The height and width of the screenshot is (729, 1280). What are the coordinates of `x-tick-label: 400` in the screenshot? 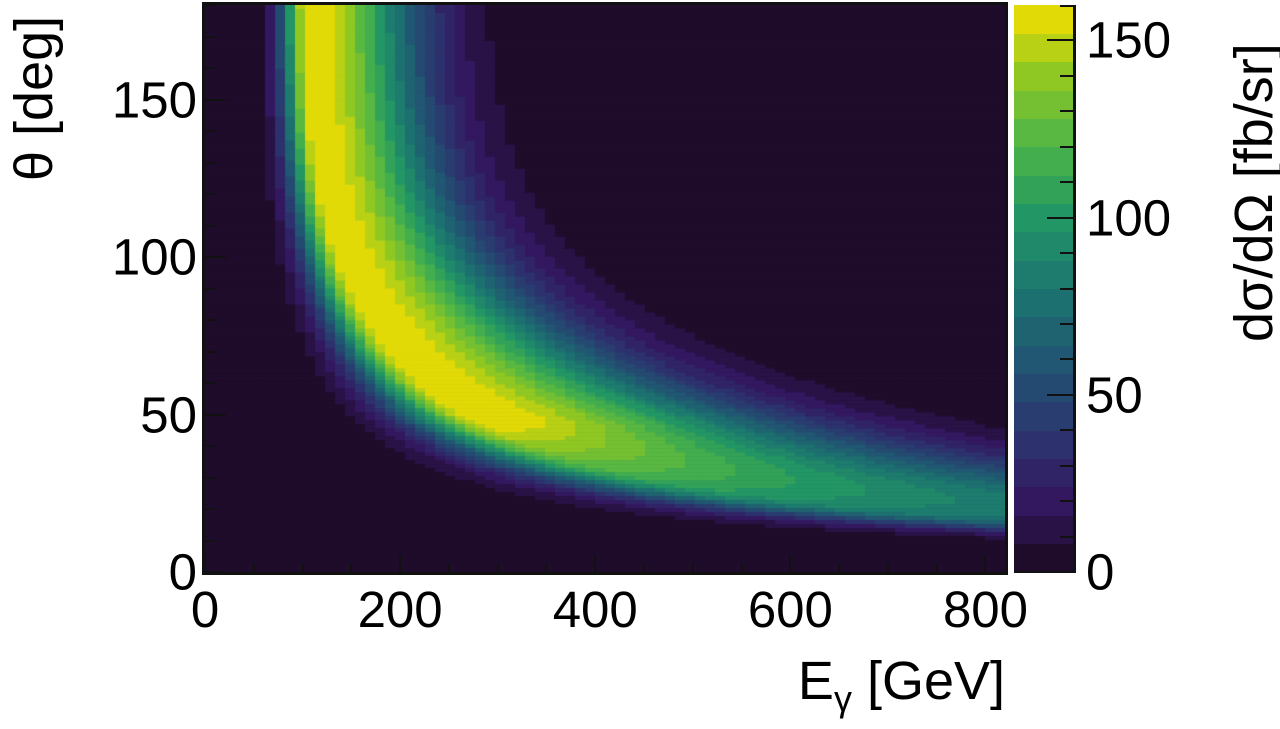 It's located at (595, 609).